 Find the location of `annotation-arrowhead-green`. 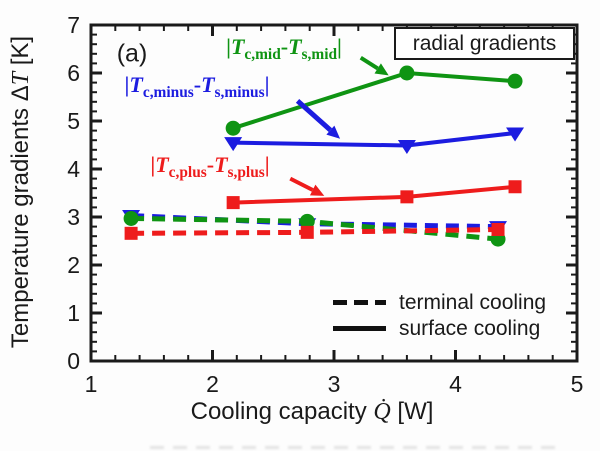

annotation-arrowhead-green is located at coordinates (381, 69).